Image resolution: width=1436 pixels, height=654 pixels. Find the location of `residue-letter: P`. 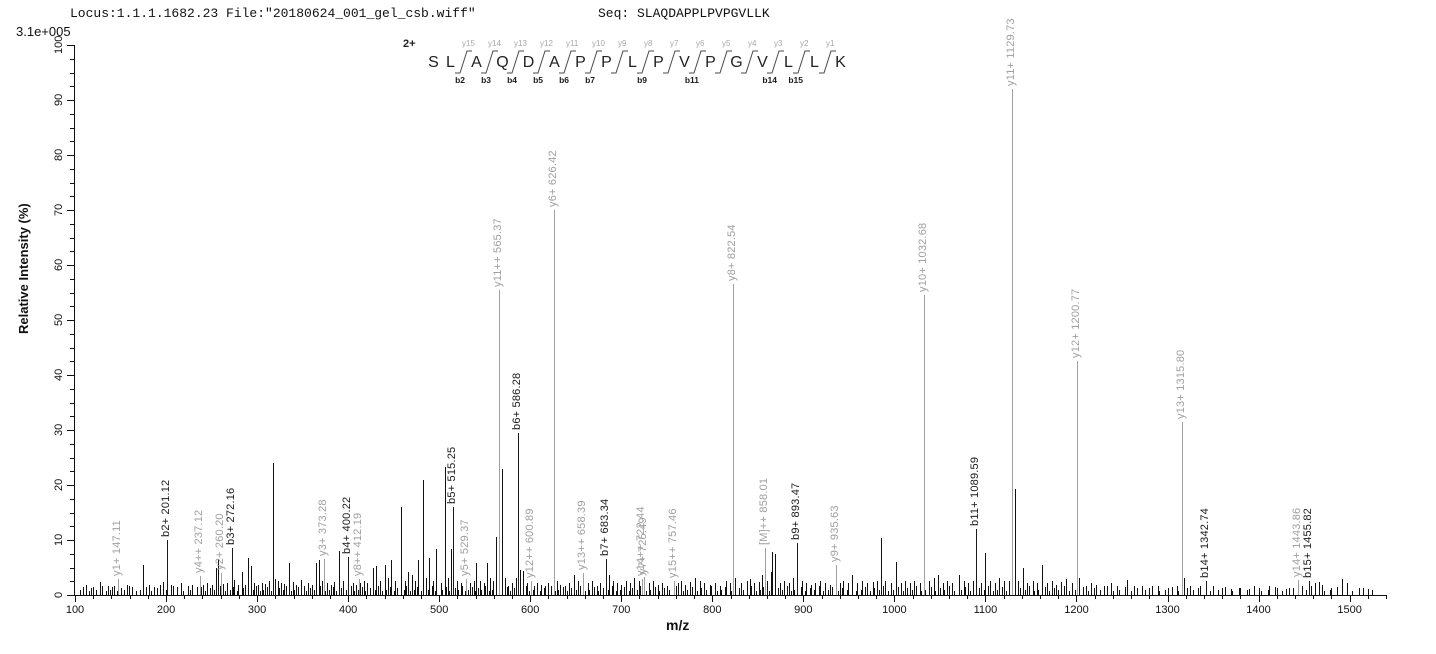

residue-letter: P is located at coordinates (710, 62).